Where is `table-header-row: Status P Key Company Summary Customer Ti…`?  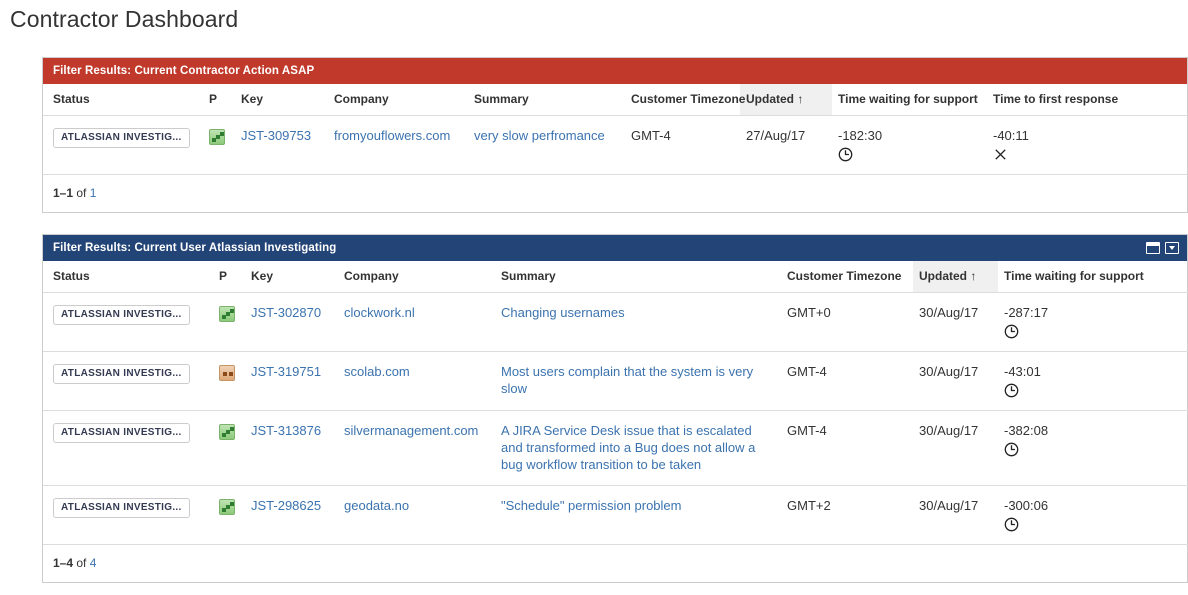
table-header-row: Status P Key Company Summary Customer Ti… is located at coordinates (615, 277).